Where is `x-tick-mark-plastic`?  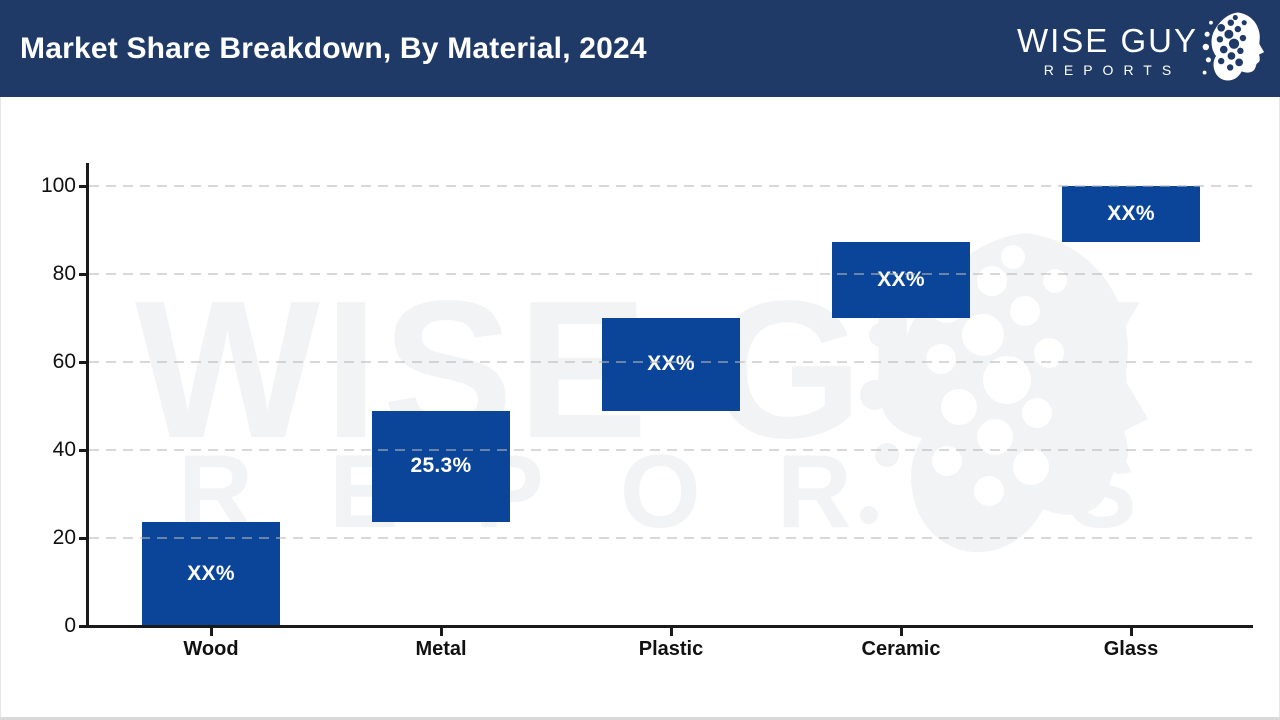 x-tick-mark-plastic is located at coordinates (671, 632).